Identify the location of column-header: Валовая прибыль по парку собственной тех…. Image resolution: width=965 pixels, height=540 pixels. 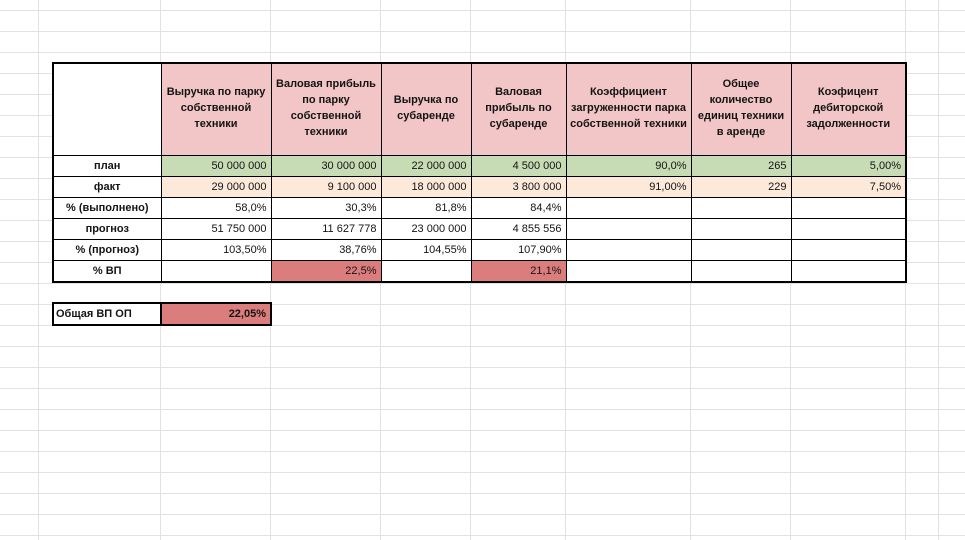
(326, 109).